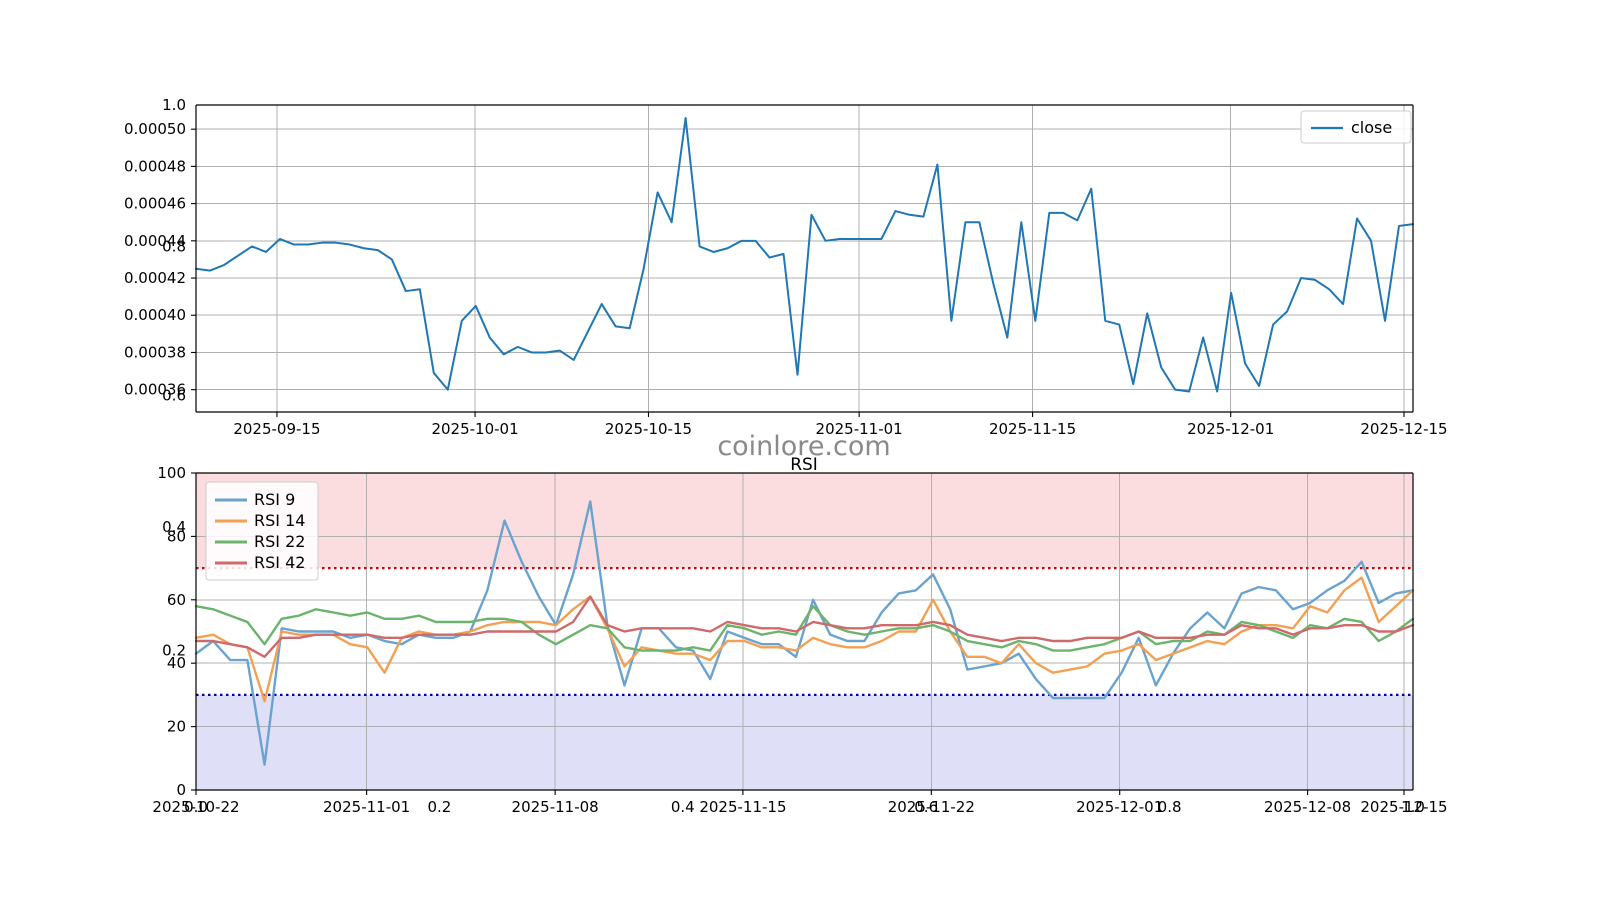 The image size is (1600, 900). What do you see at coordinates (366, 807) in the screenshot?
I see `rsi-xtick-label-1: 2025-11-01` at bounding box center [366, 807].